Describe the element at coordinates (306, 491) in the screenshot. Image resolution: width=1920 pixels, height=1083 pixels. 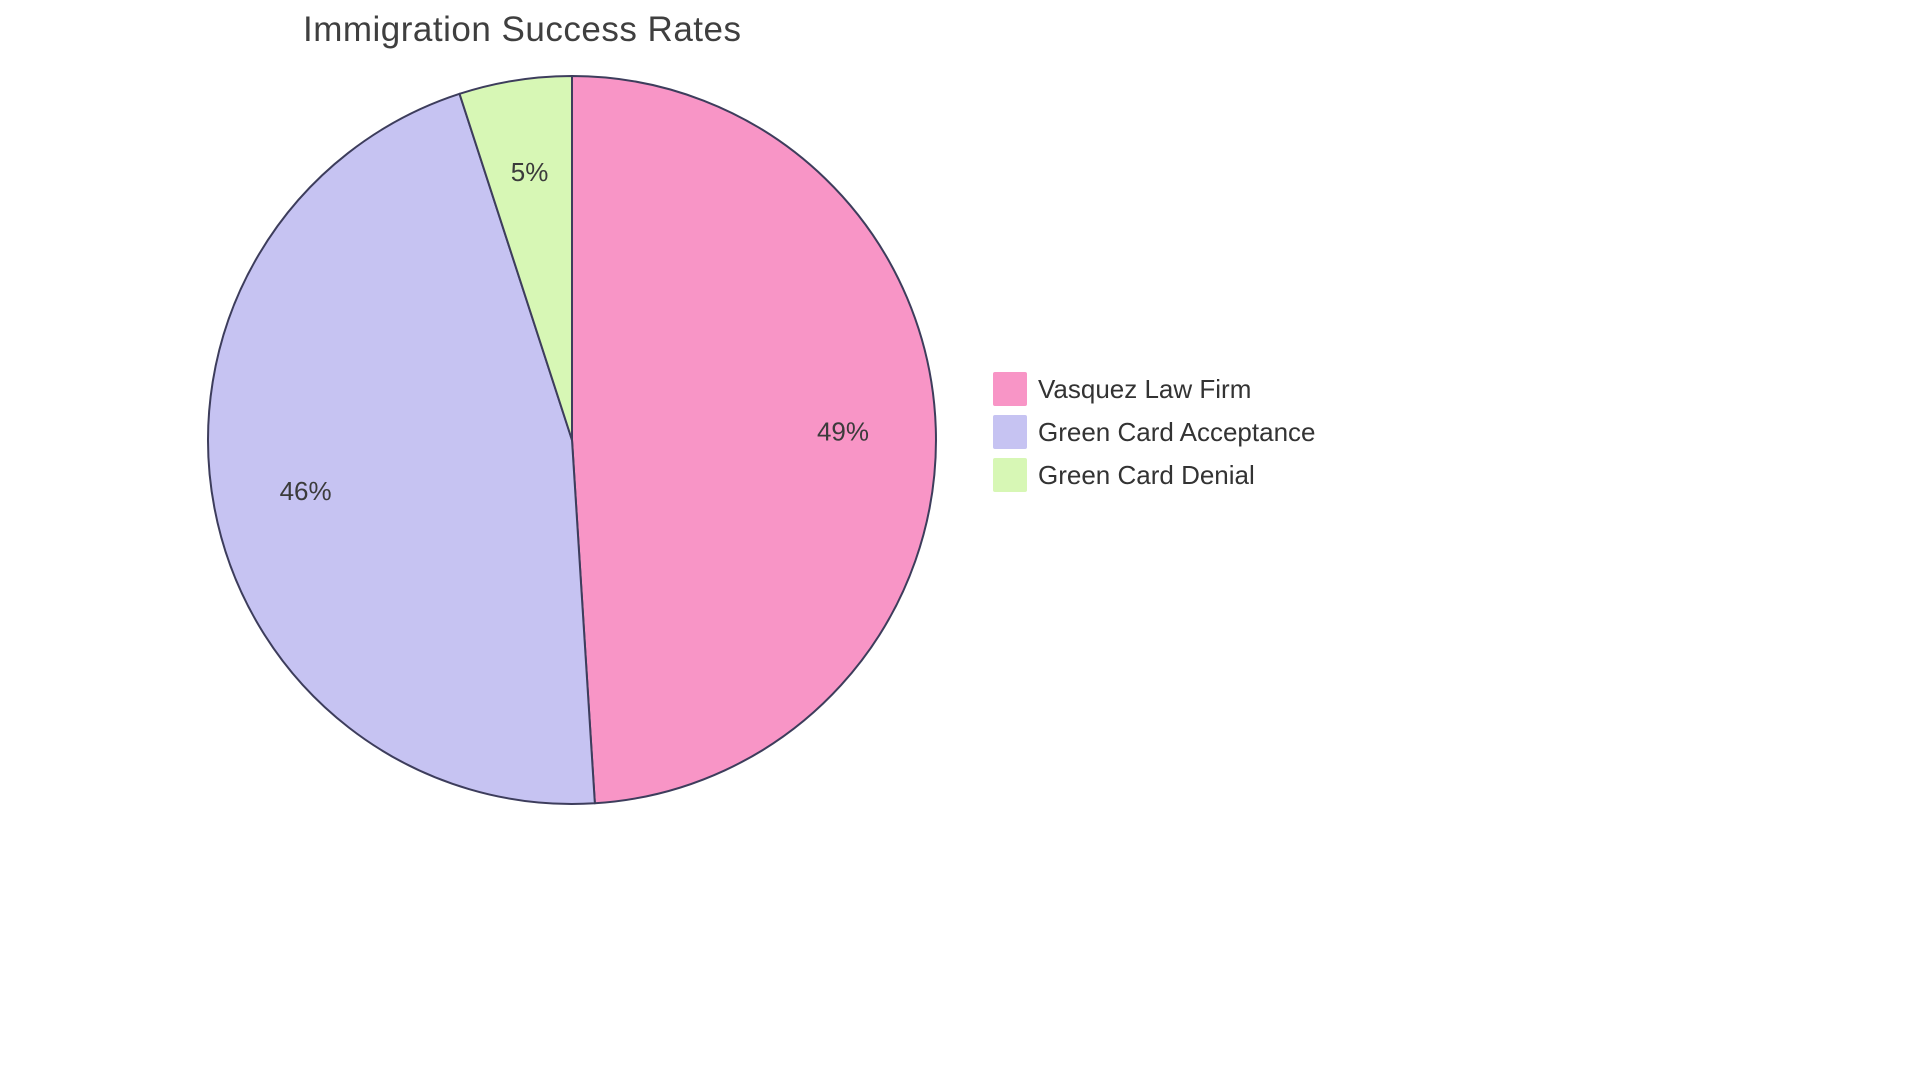
I see `slice-percentage-label-1: 46%` at that location.